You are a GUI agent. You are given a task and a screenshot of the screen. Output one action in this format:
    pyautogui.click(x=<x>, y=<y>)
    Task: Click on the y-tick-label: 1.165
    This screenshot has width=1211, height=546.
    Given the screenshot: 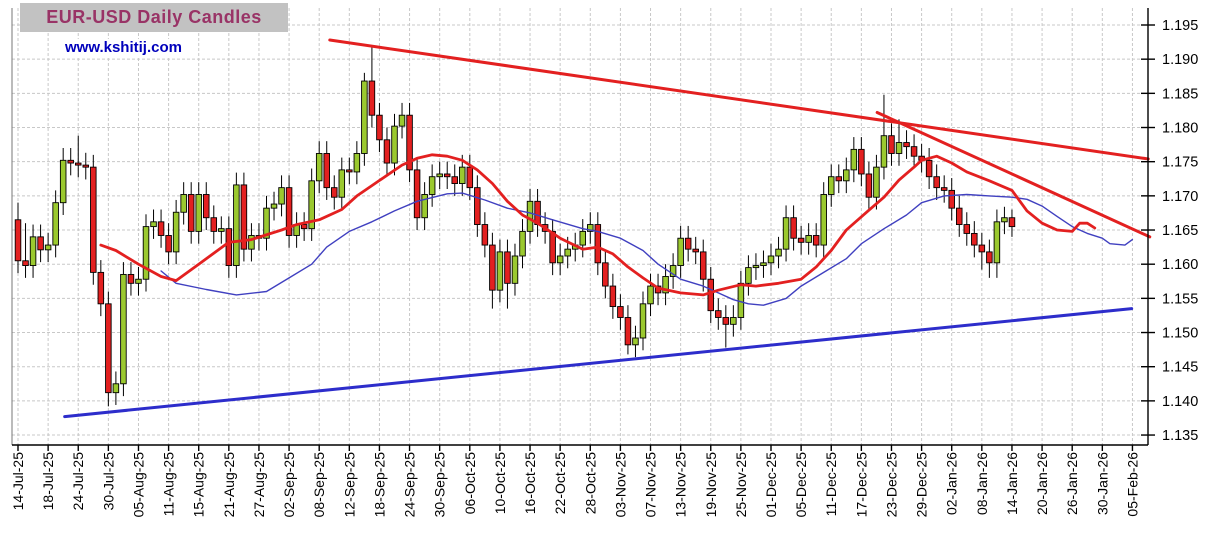 What is the action you would take?
    pyautogui.click(x=1180, y=231)
    